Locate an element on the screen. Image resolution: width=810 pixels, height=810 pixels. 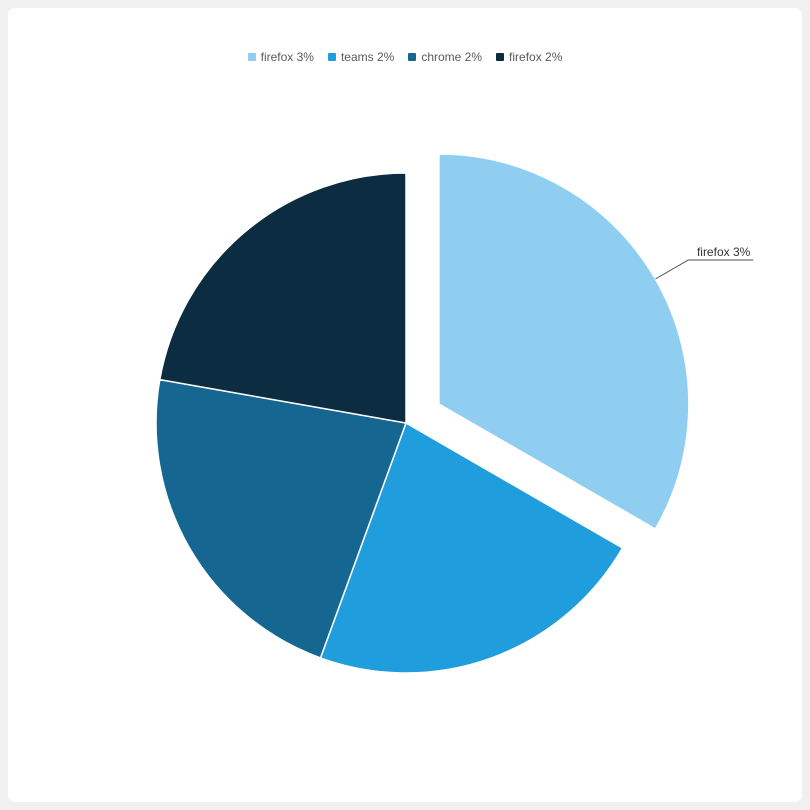
legend-item-label: firefox 2% is located at coordinates (536, 57).